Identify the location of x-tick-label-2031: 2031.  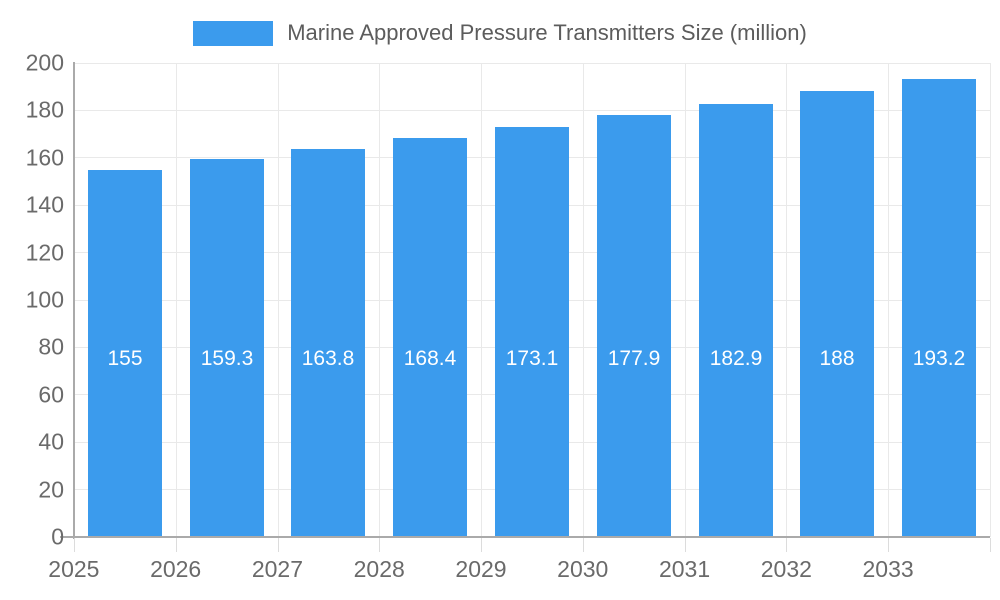
(684, 569).